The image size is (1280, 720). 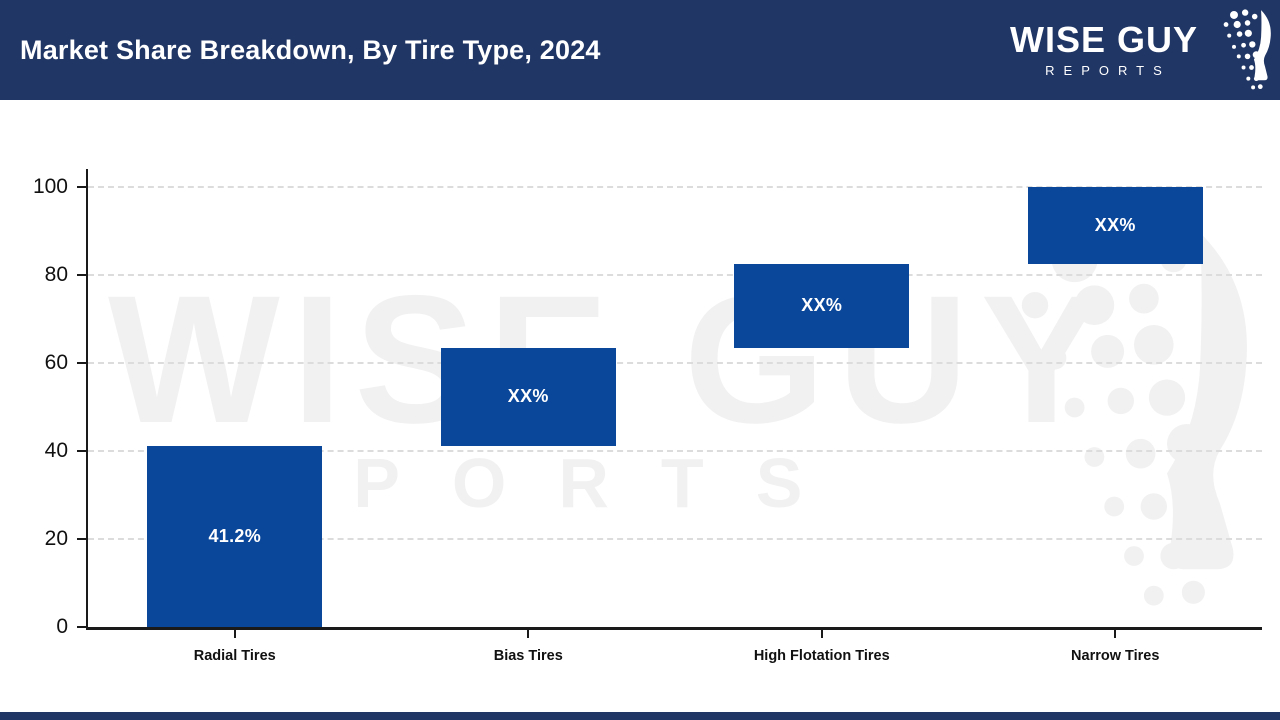 What do you see at coordinates (674, 628) in the screenshot?
I see `x-axis-line` at bounding box center [674, 628].